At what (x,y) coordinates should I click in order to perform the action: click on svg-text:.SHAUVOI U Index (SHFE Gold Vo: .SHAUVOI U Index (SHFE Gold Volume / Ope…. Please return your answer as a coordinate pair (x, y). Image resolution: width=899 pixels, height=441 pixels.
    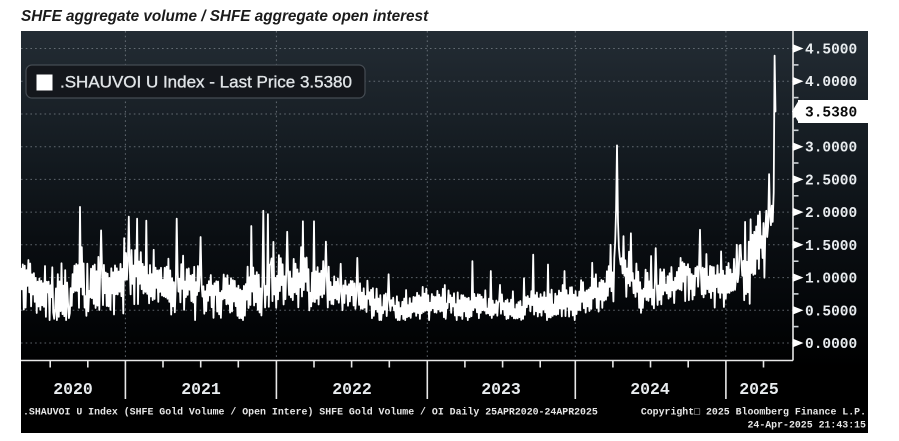
    Looking at the image, I should click on (310, 412).